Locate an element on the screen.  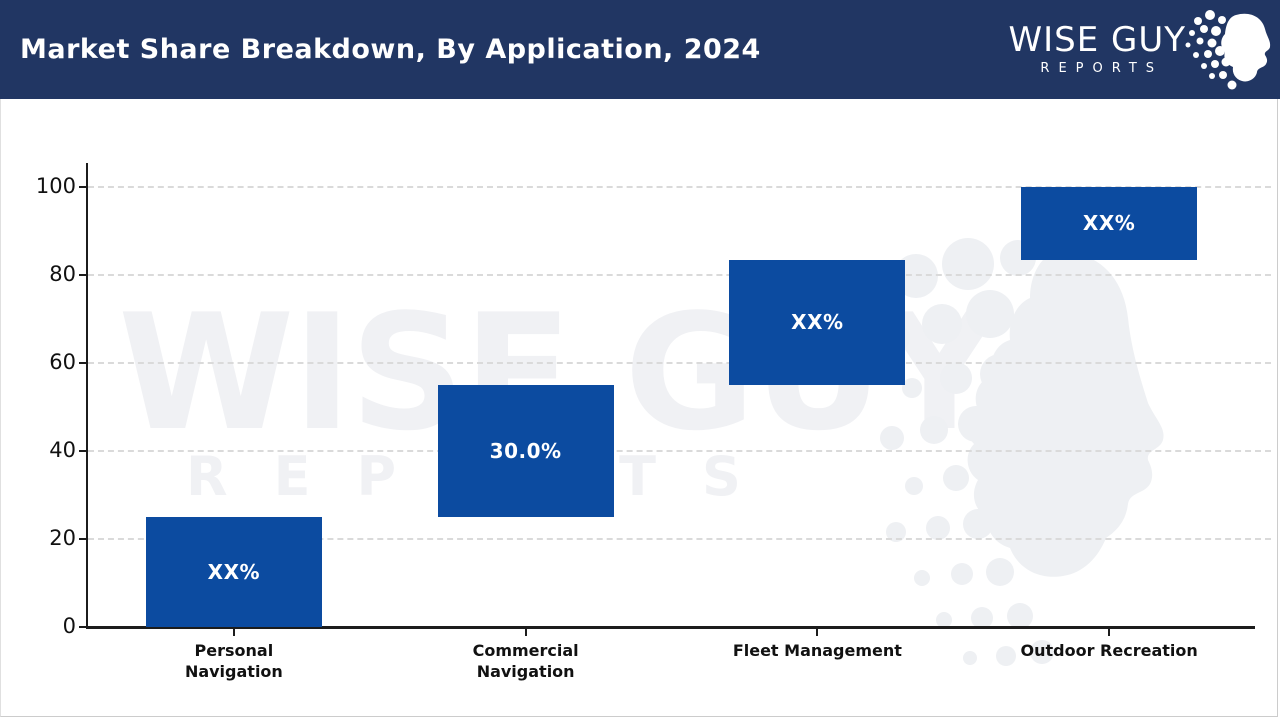
logo-name: WISE GUY is located at coordinates (1097, 40).